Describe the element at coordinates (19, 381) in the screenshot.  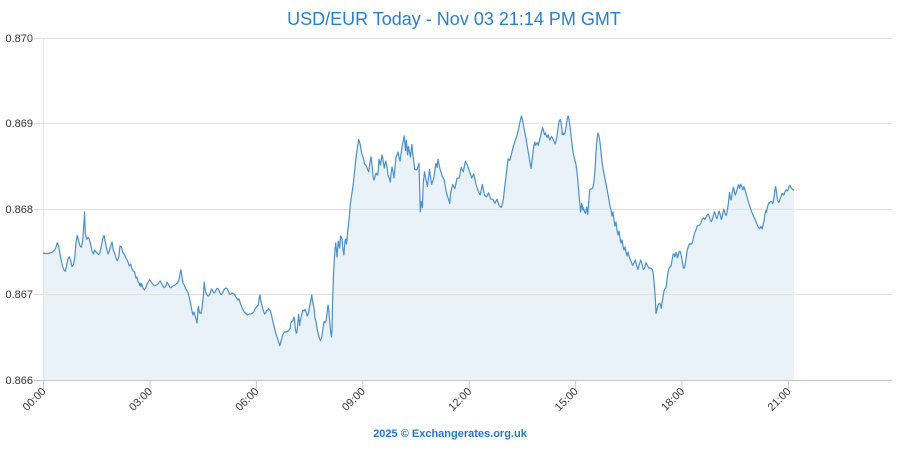
I see `svg-text: 0.866` at that location.